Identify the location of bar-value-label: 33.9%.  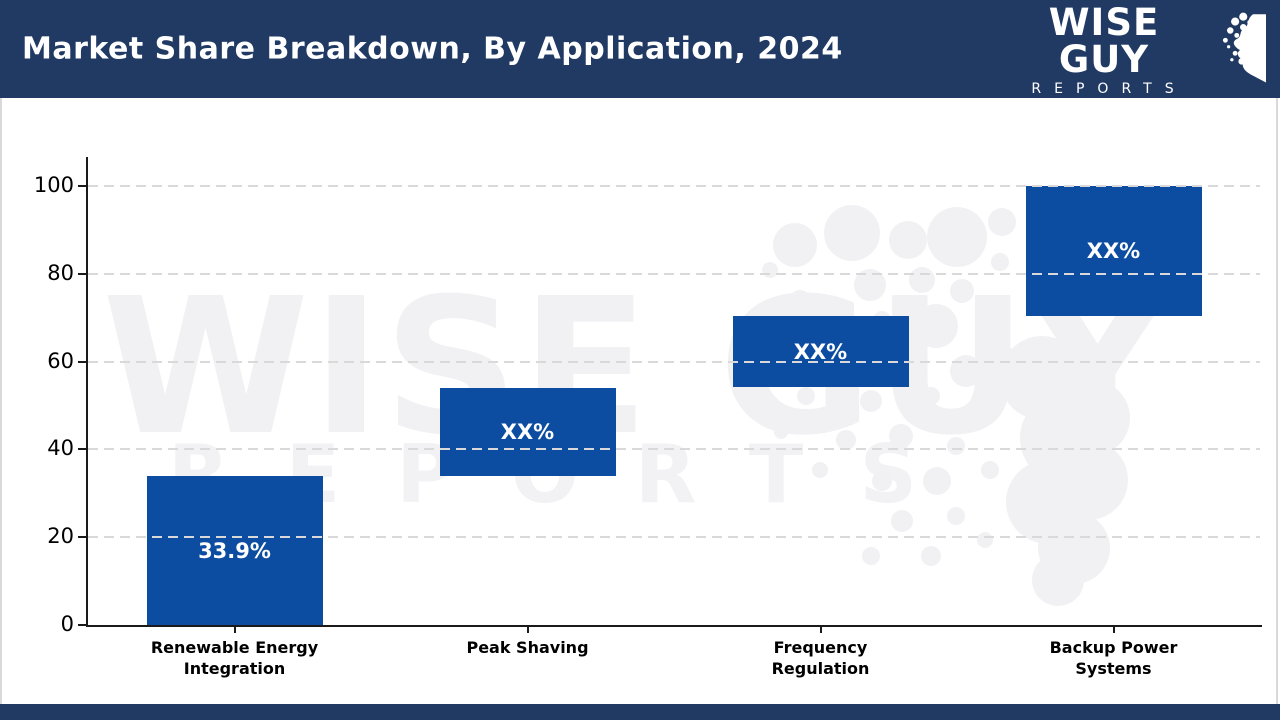
(234, 550).